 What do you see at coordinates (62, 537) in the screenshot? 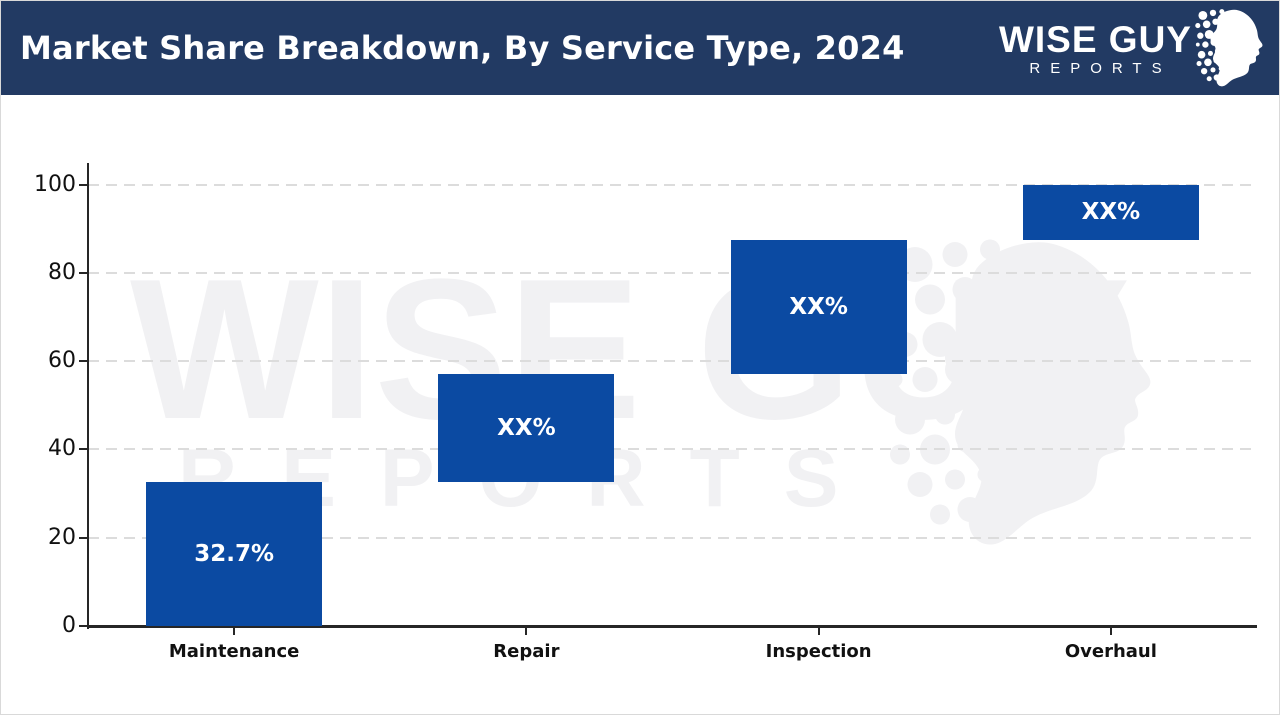
I see `y-tick-label: 20` at bounding box center [62, 537].